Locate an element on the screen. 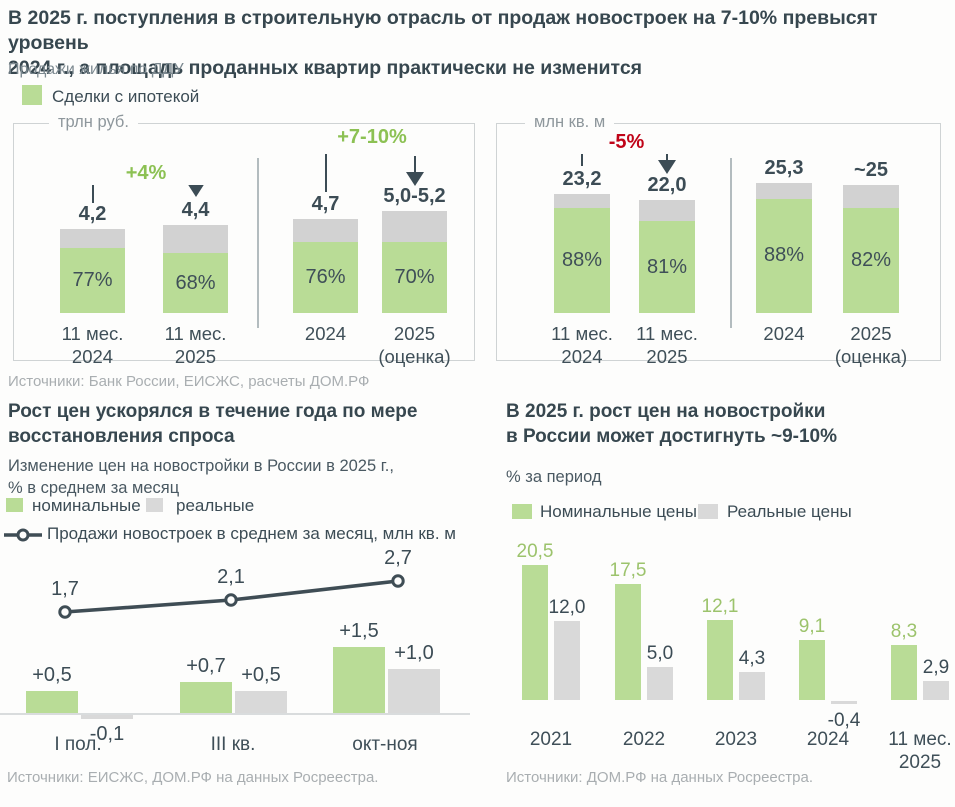 This screenshot has width=955, height=807. x-category-label: 2021 is located at coordinates (551, 739).